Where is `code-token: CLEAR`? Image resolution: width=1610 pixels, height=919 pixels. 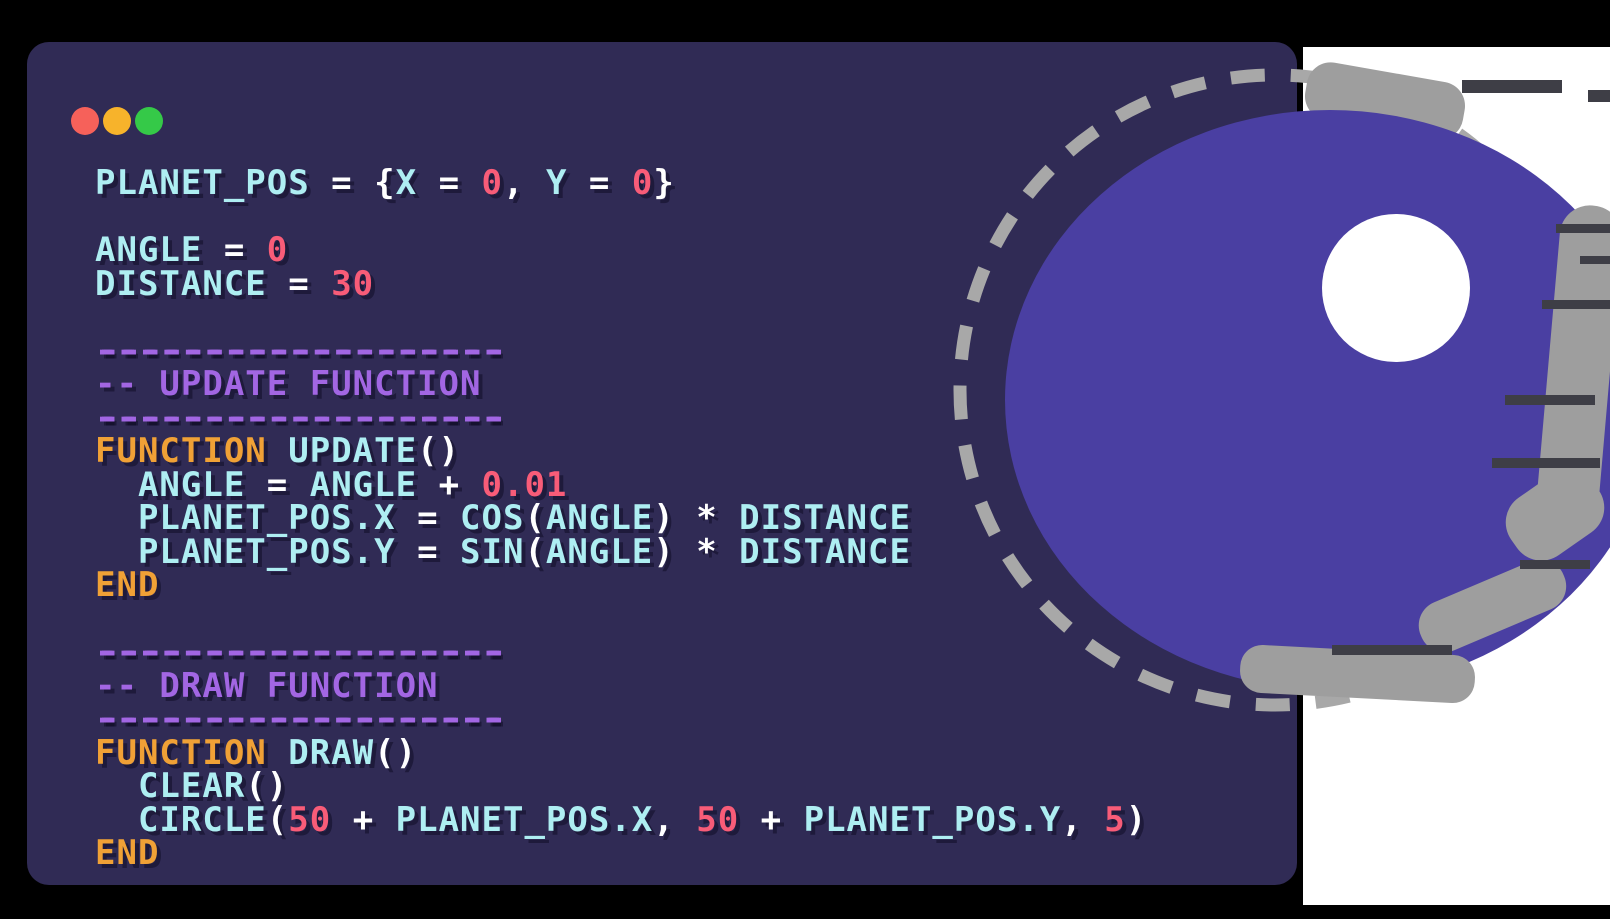 code-token: CLEAR is located at coordinates (191, 786).